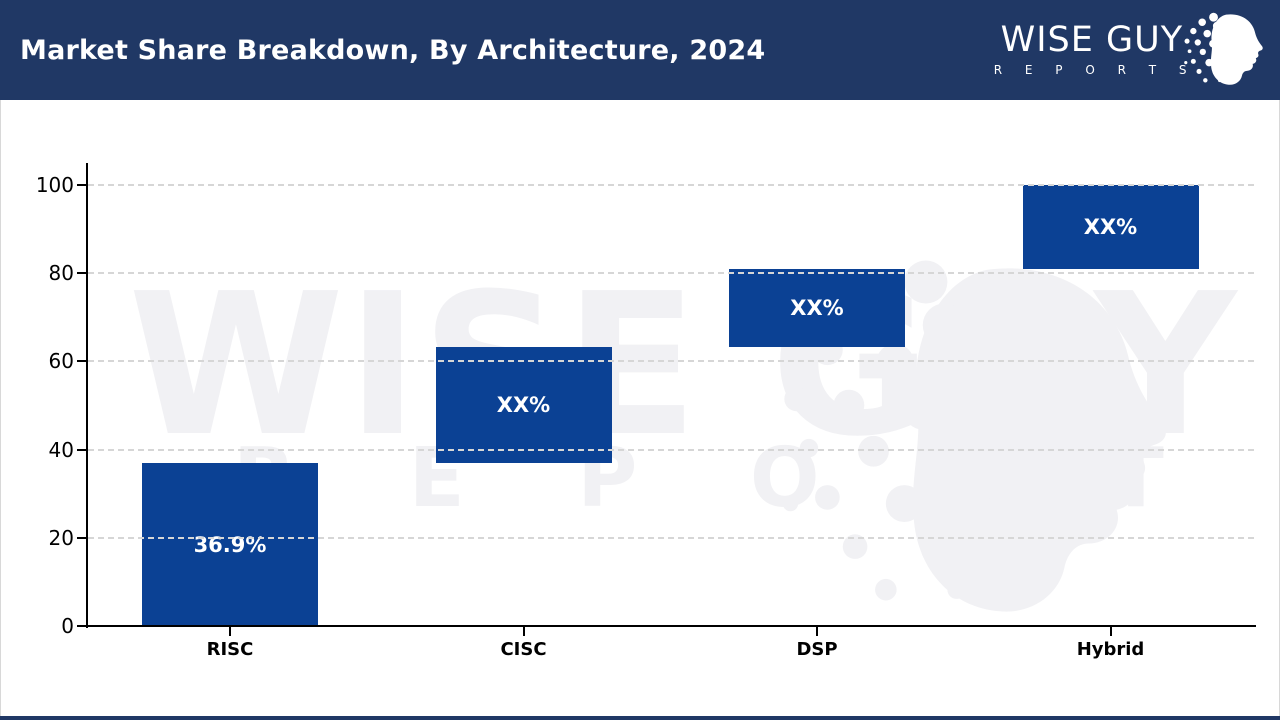 The image size is (1280, 720). Describe the element at coordinates (54, 185) in the screenshot. I see `y-tick-label: 100` at that location.